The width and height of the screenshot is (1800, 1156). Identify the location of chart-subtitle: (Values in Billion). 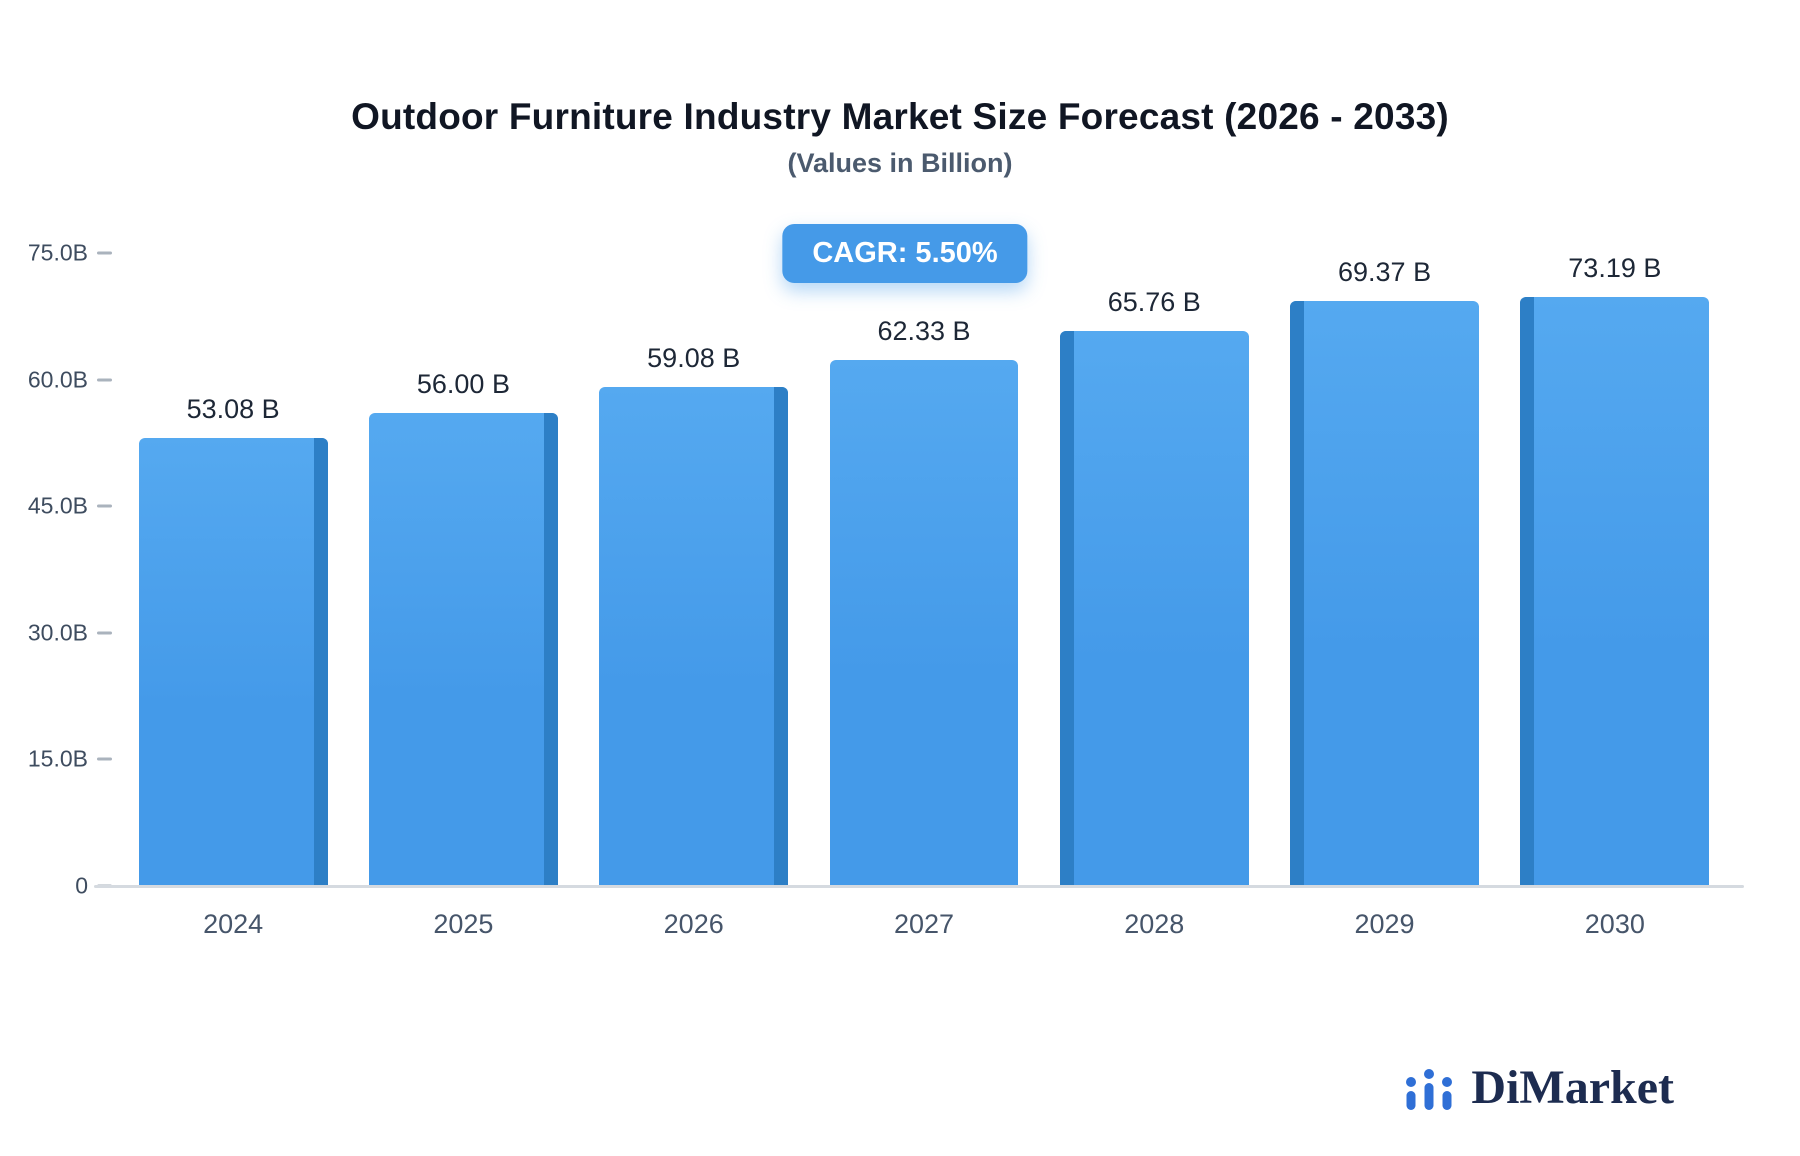
(900, 163).